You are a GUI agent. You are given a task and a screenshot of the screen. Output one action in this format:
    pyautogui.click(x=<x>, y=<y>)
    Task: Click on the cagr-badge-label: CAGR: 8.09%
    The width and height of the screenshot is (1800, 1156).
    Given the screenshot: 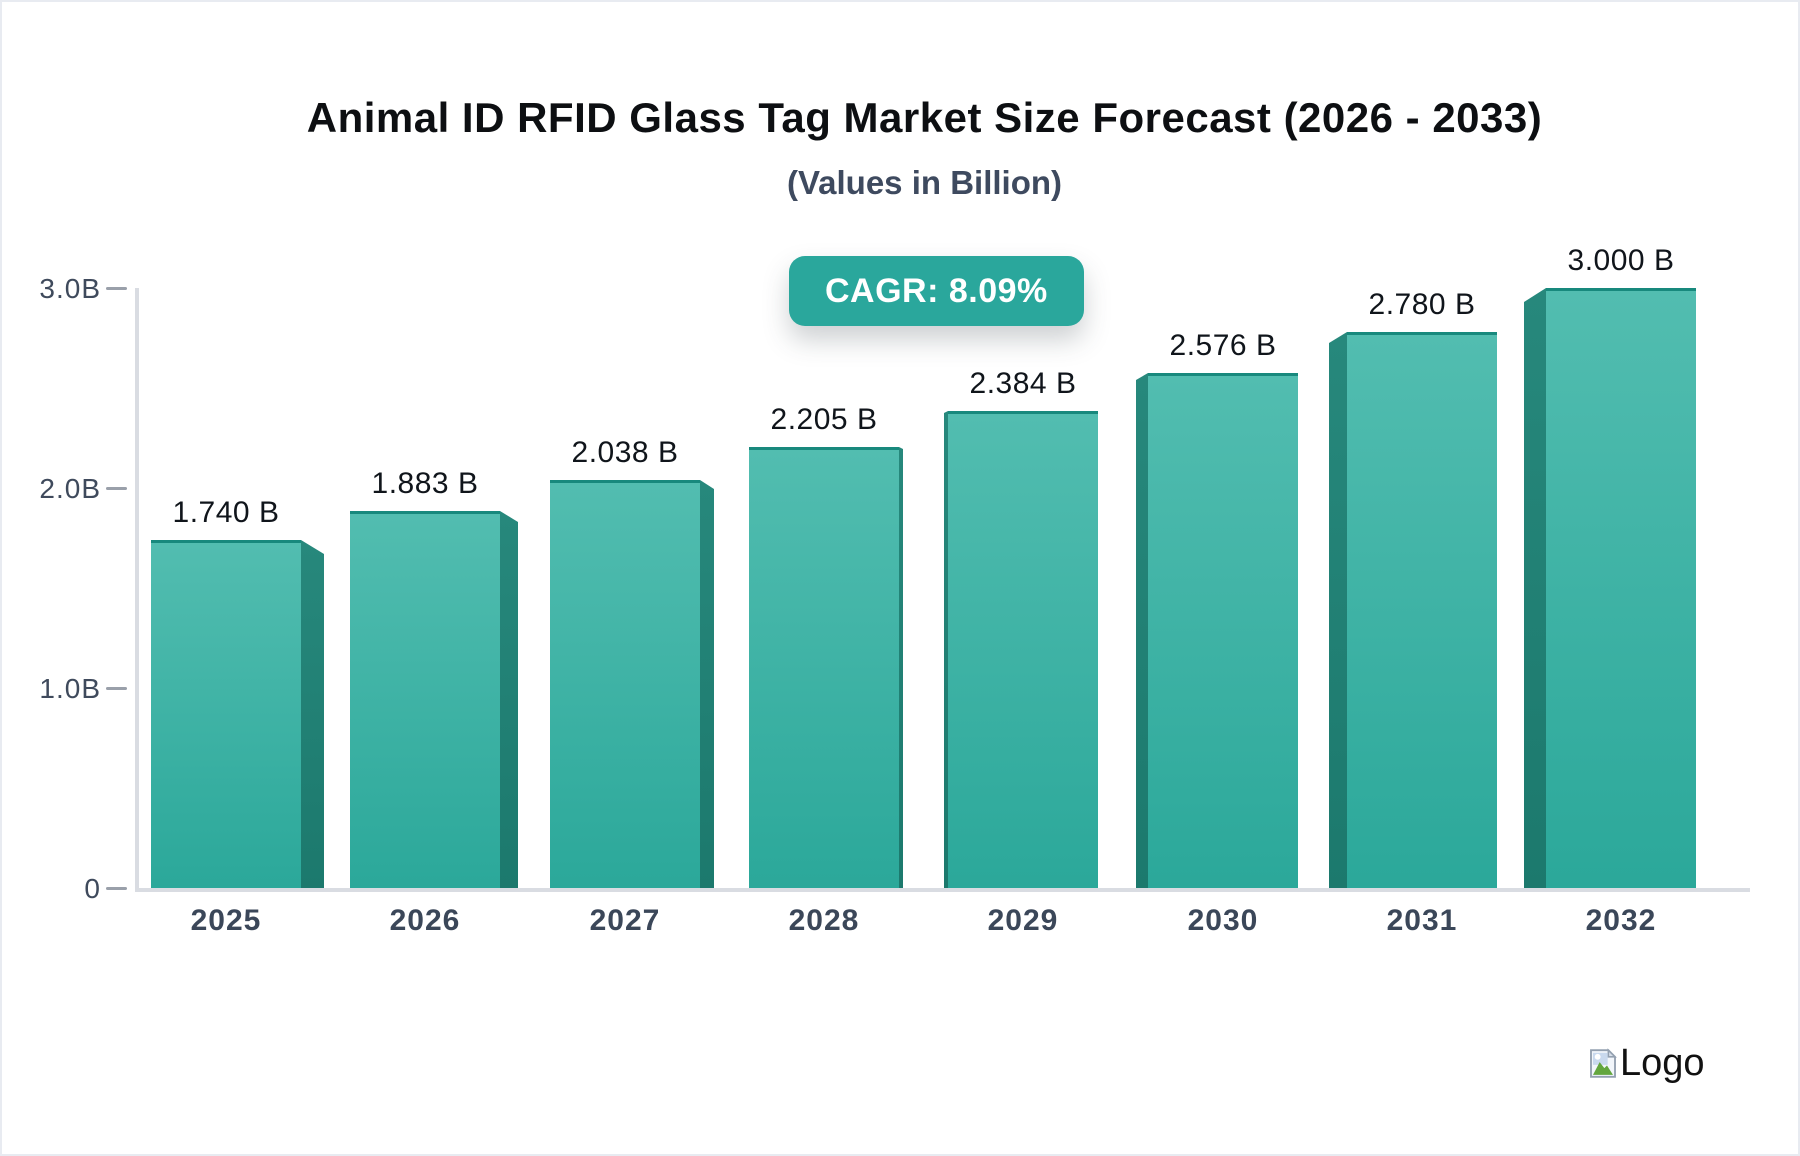 What is the action you would take?
    pyautogui.click(x=936, y=290)
    